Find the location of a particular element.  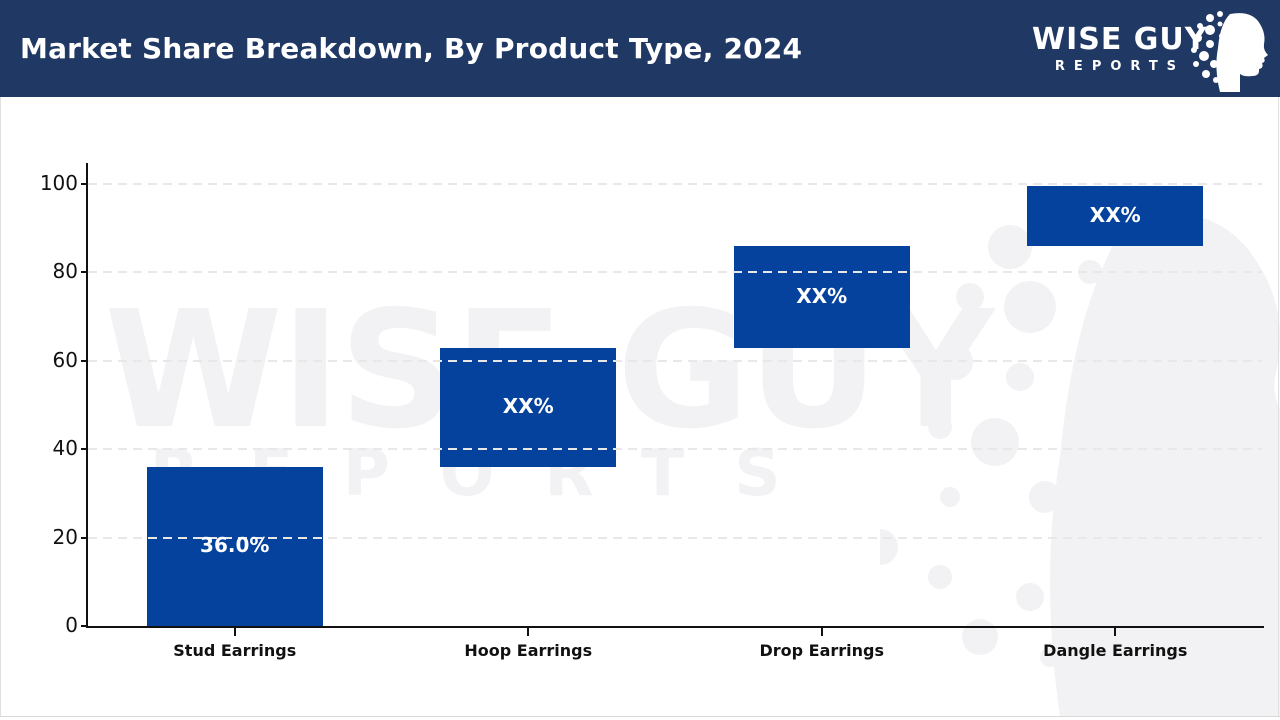

x-axis-line is located at coordinates (675, 627).